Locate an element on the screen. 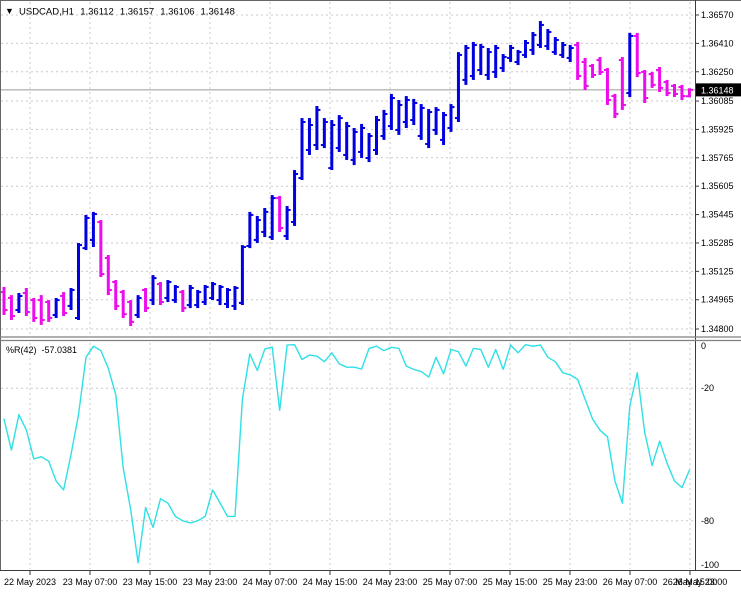  symbol-dropdown-icon: ▼ is located at coordinates (9, 11).